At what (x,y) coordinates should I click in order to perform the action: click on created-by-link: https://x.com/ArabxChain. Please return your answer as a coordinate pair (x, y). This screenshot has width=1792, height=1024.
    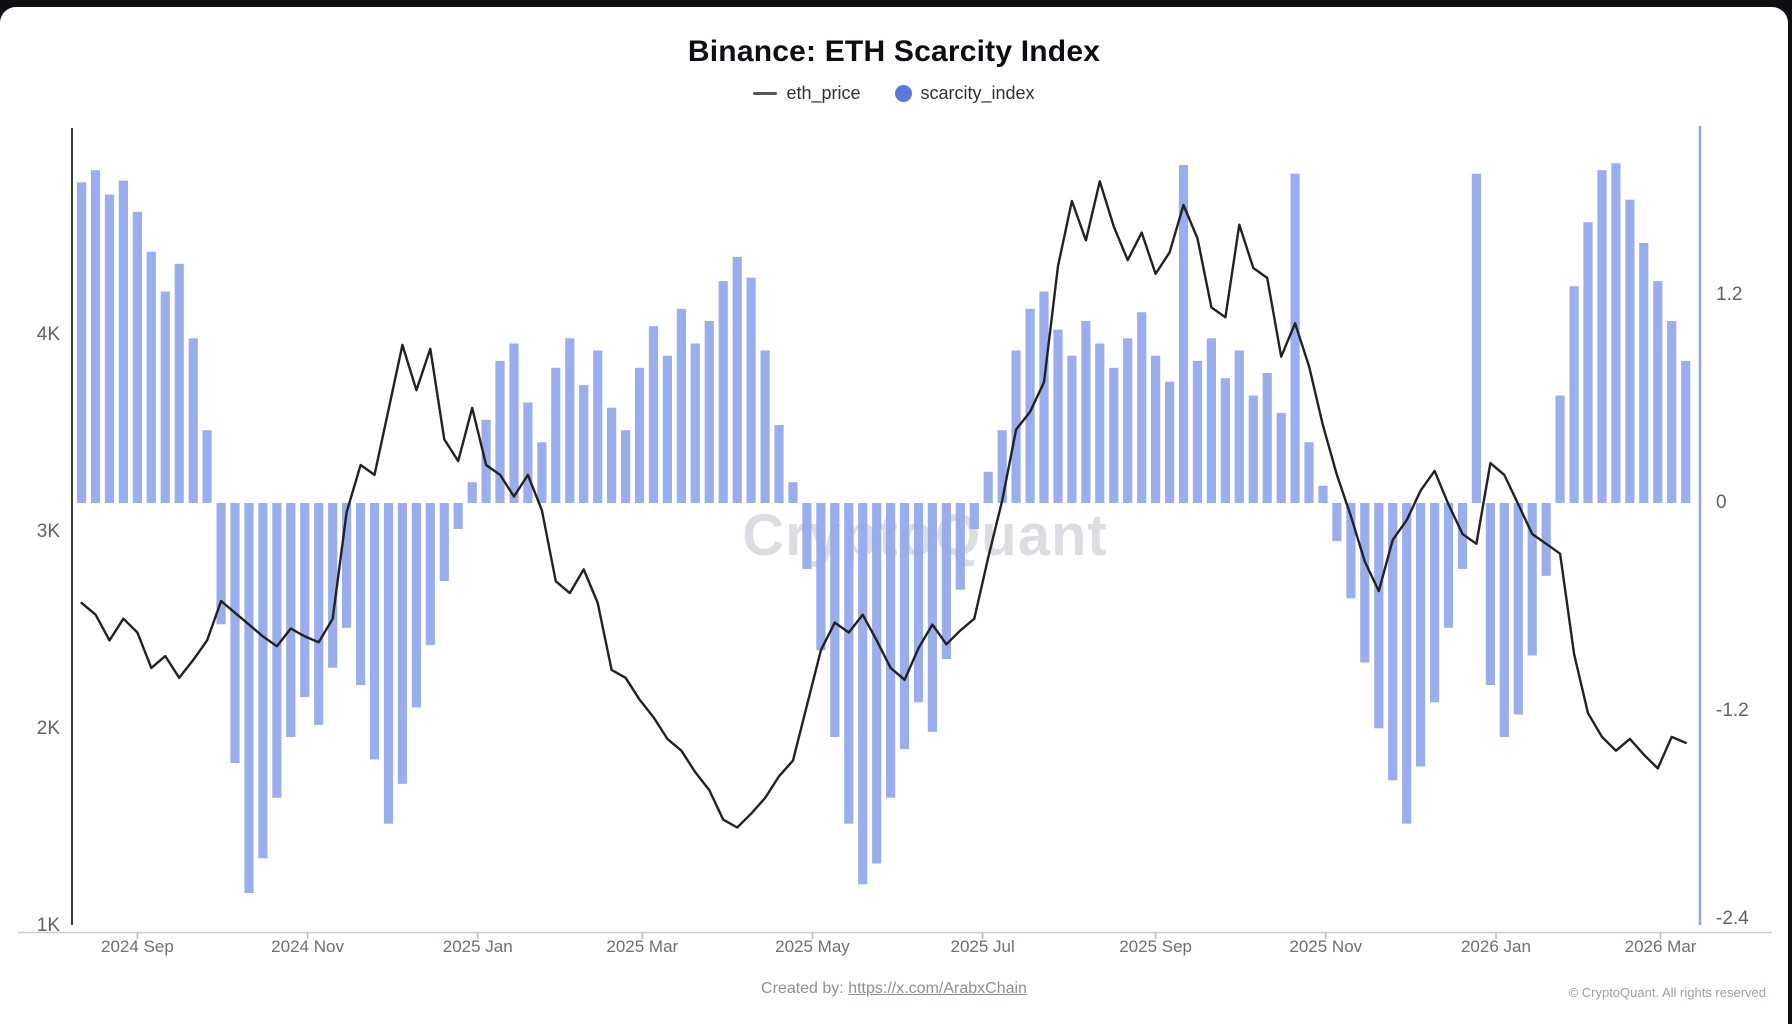
    Looking at the image, I should click on (937, 988).